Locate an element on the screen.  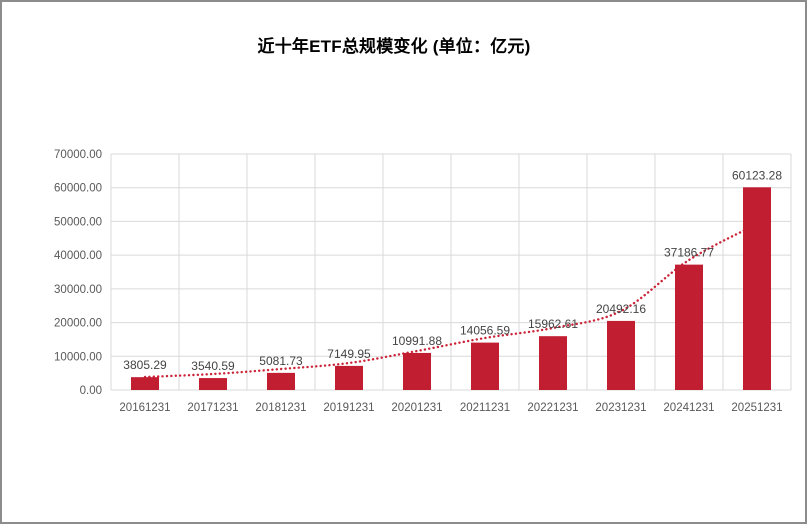
x-axis-tick-label: 20241231 is located at coordinates (688, 408).